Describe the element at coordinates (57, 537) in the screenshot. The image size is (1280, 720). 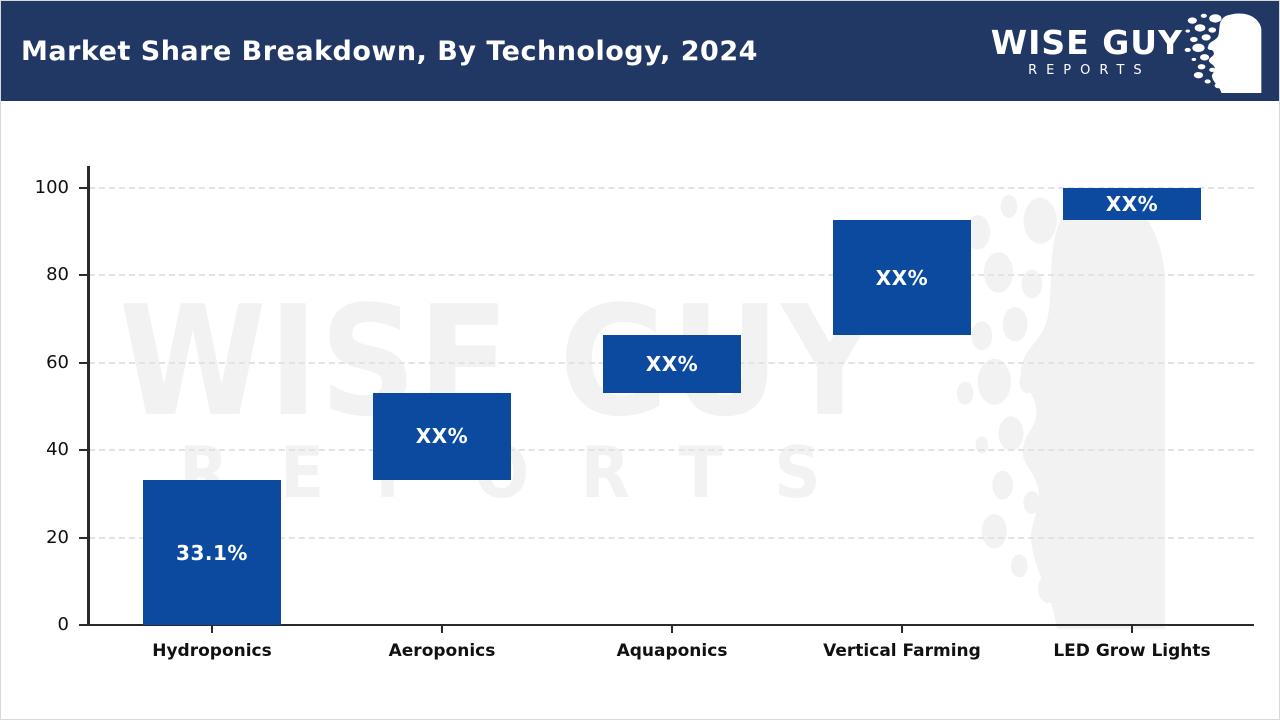
I see `y-tick-label: 20` at that location.